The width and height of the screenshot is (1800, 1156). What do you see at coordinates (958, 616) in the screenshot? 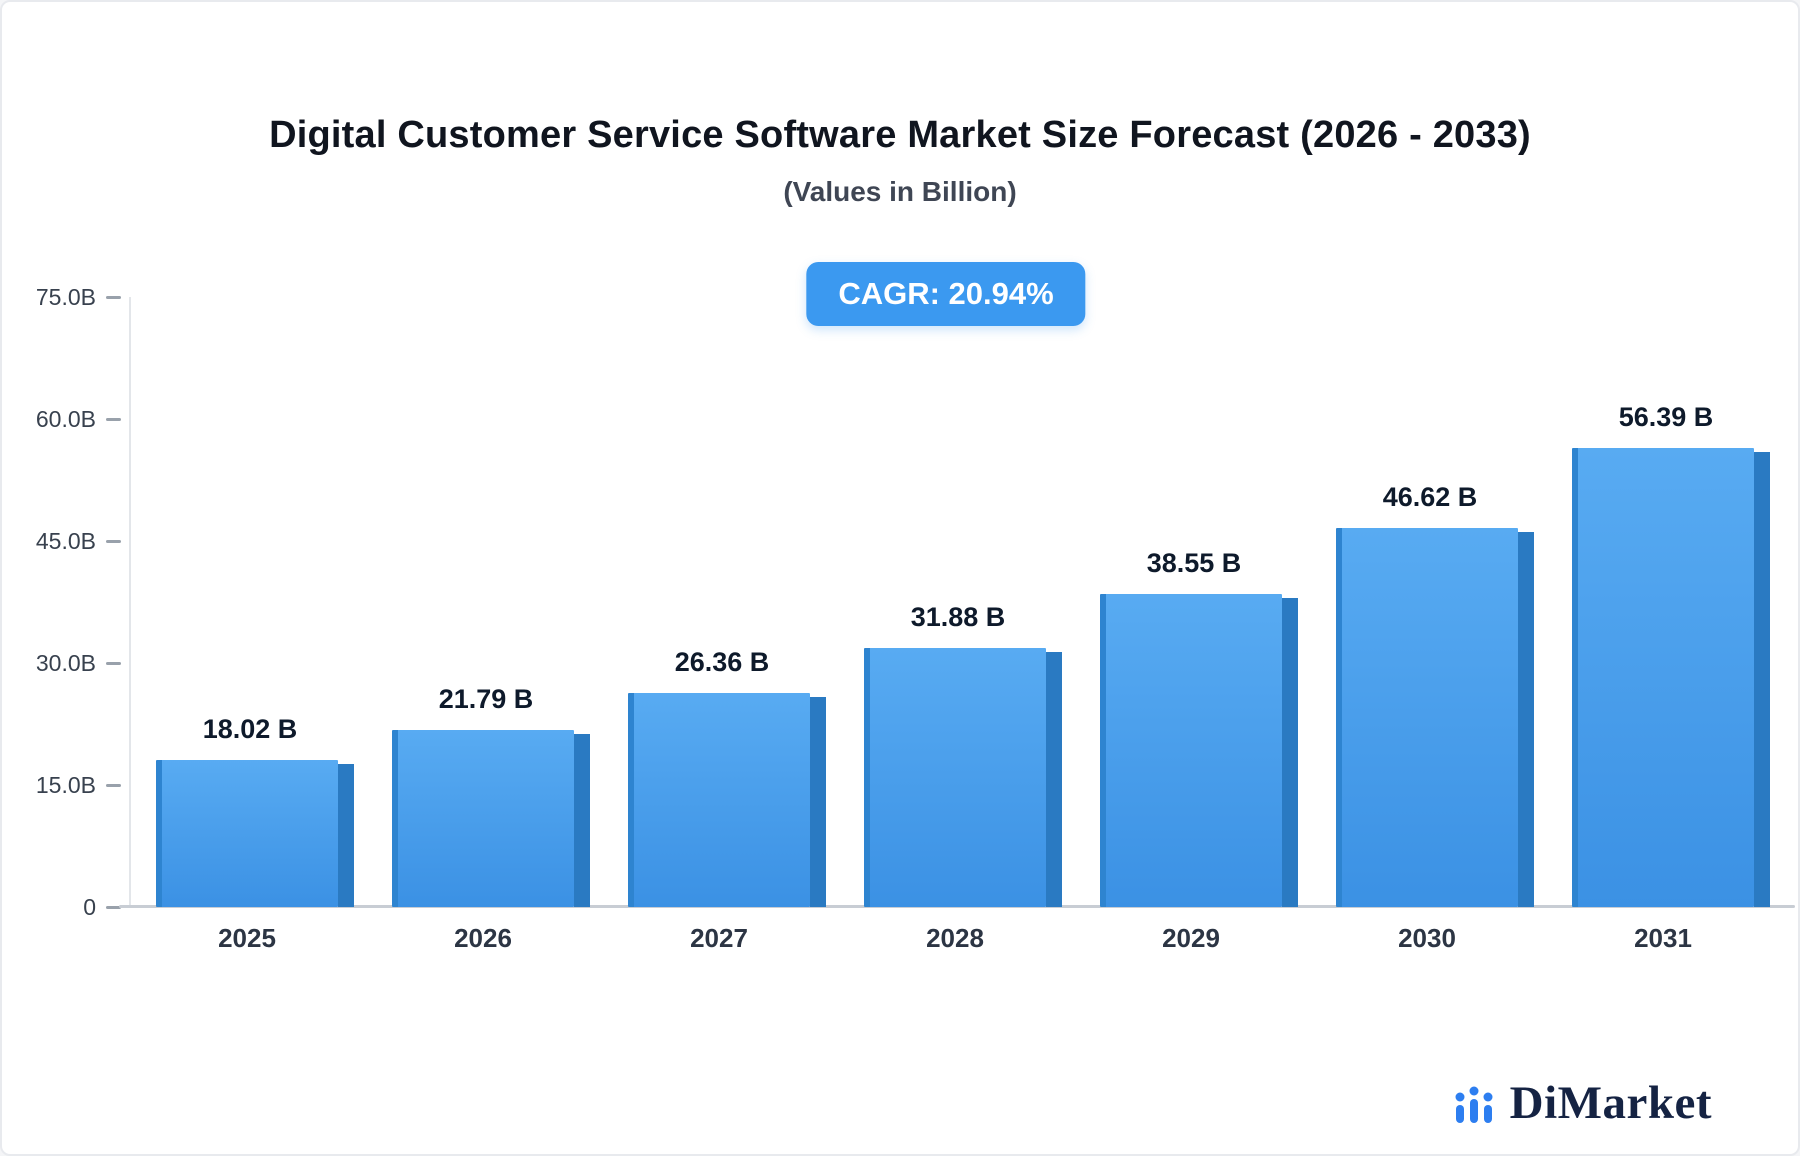
I see `bar-value-label: 31.88 B` at bounding box center [958, 616].